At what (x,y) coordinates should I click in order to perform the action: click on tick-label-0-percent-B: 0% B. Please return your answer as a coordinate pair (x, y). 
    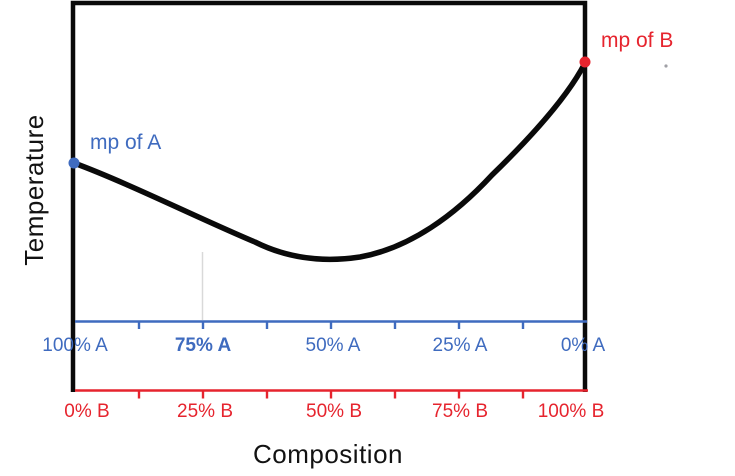
    Looking at the image, I should click on (87, 411).